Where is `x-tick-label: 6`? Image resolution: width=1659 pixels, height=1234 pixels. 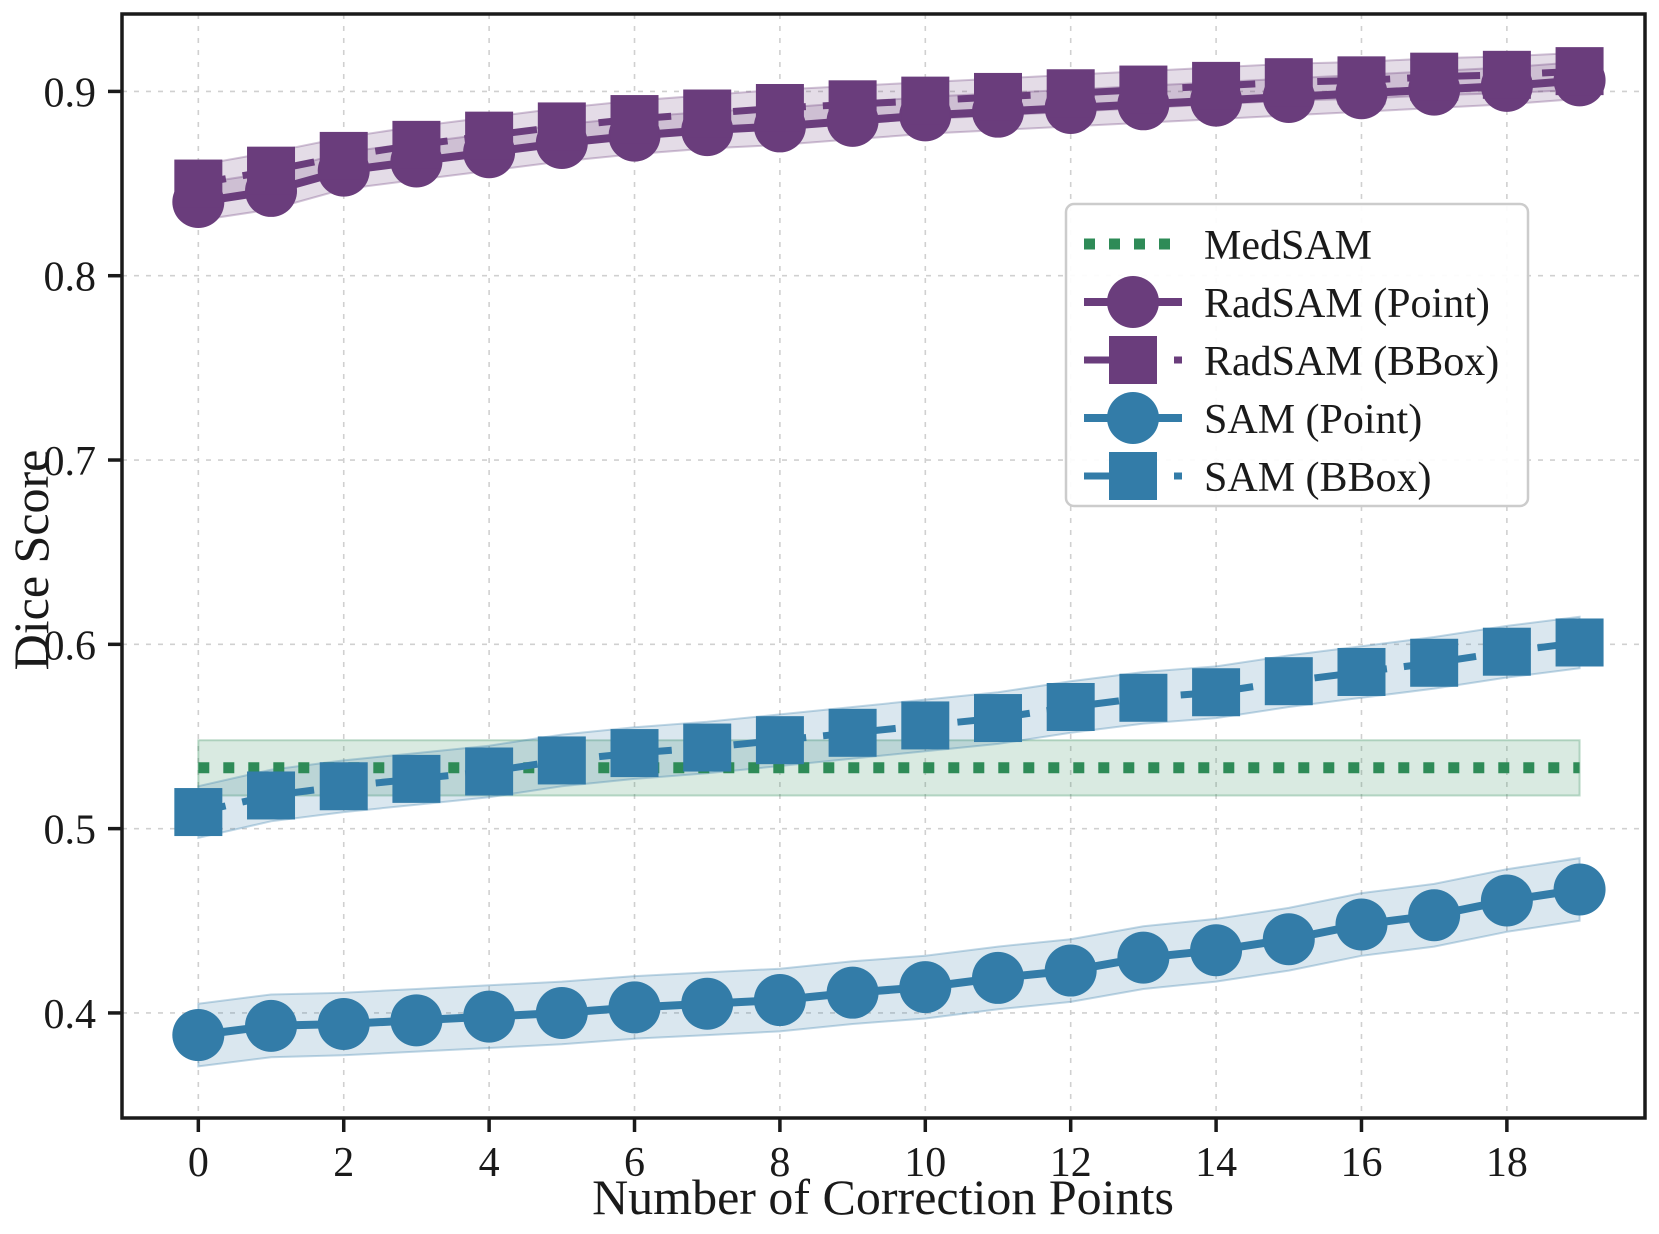 x-tick-label: 6 is located at coordinates (634, 1163).